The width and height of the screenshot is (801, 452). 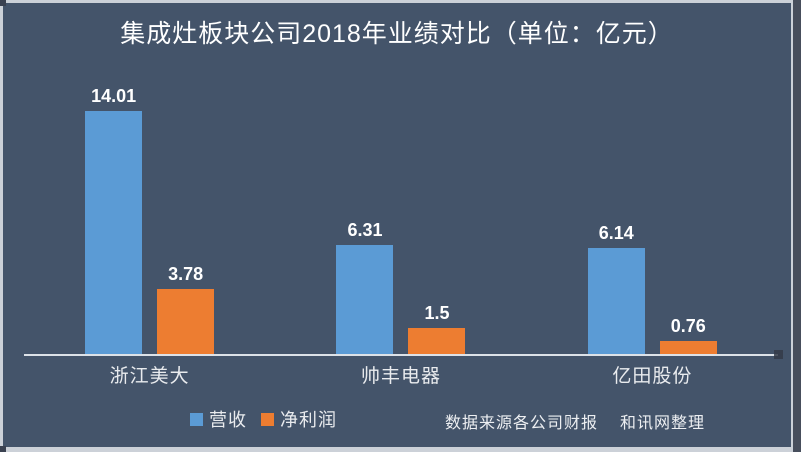 I want to click on bar-s0-c0, so click(x=114, y=232).